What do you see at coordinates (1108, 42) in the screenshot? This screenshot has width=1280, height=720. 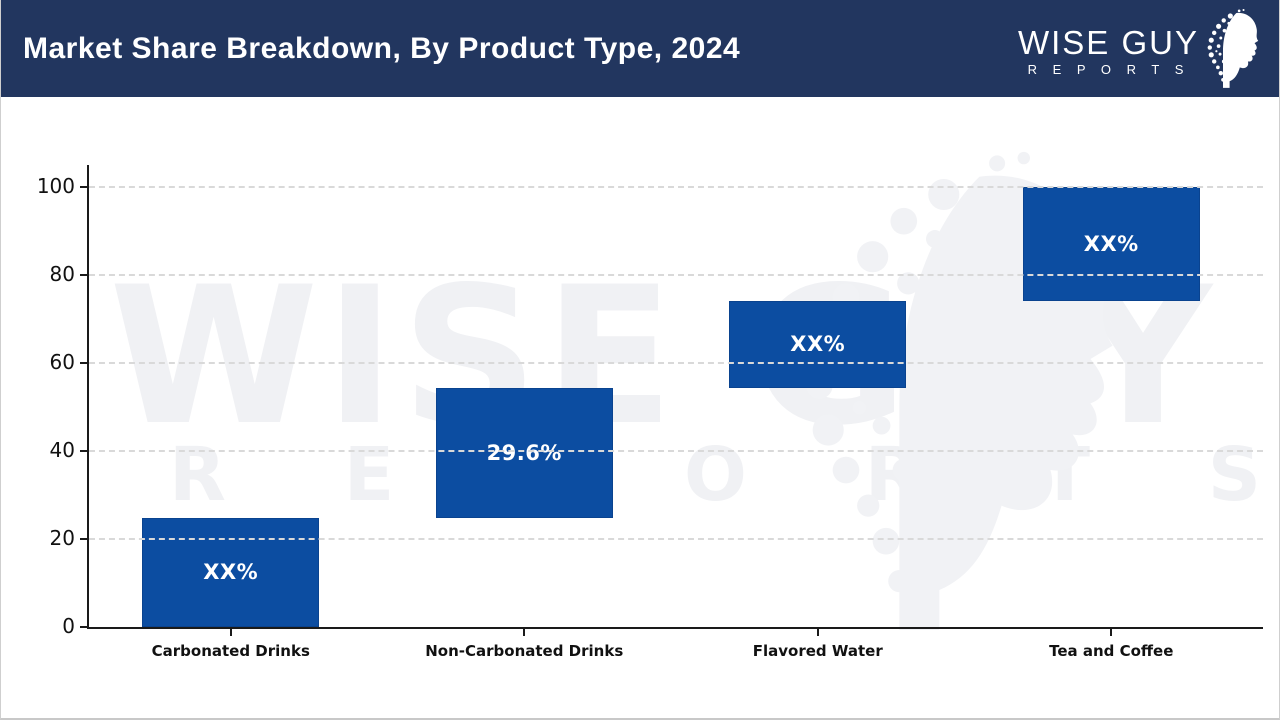 I see `logo-wordmark: WISE GUY` at bounding box center [1108, 42].